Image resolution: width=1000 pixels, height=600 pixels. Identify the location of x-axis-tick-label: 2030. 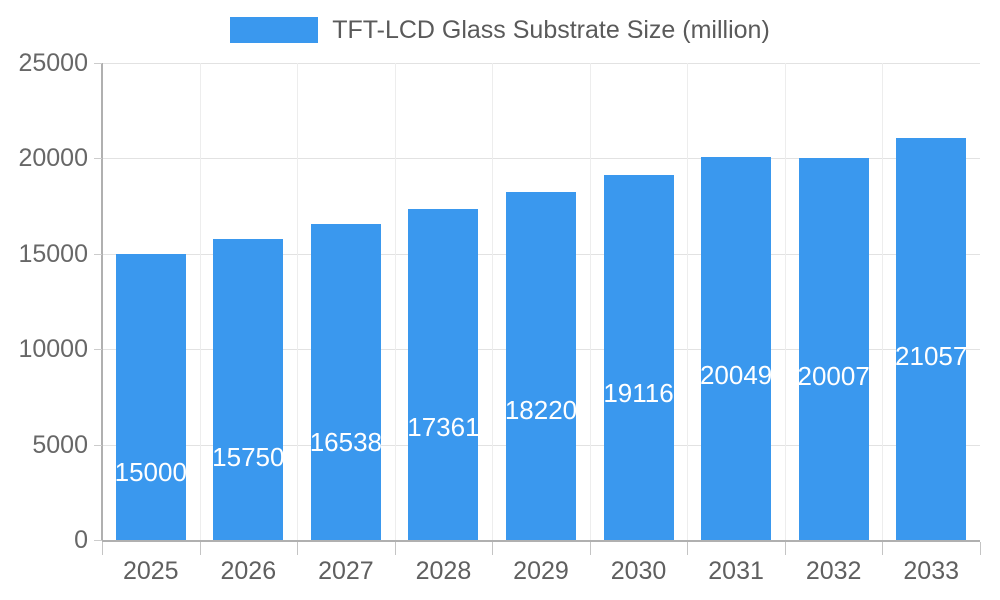
(638, 571).